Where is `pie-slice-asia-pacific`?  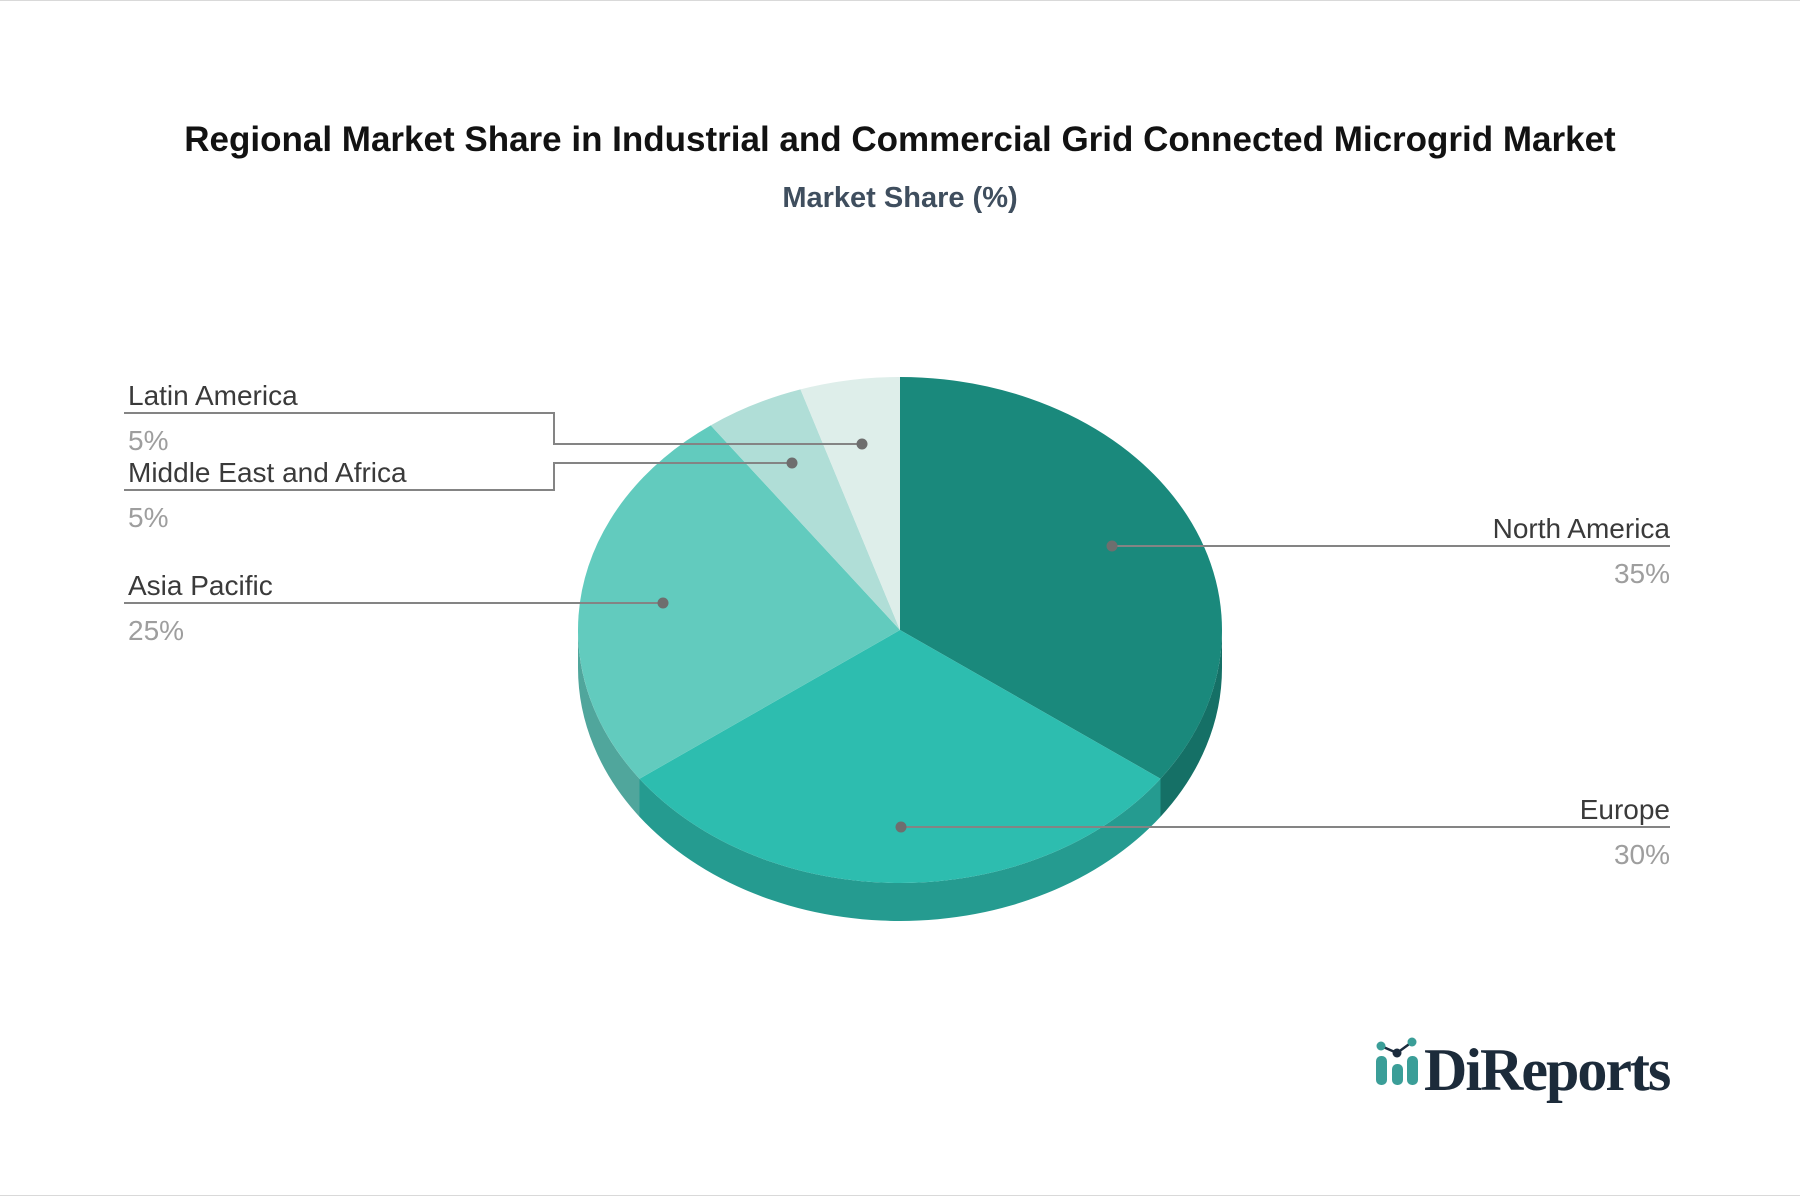 pie-slice-asia-pacific is located at coordinates (739, 602).